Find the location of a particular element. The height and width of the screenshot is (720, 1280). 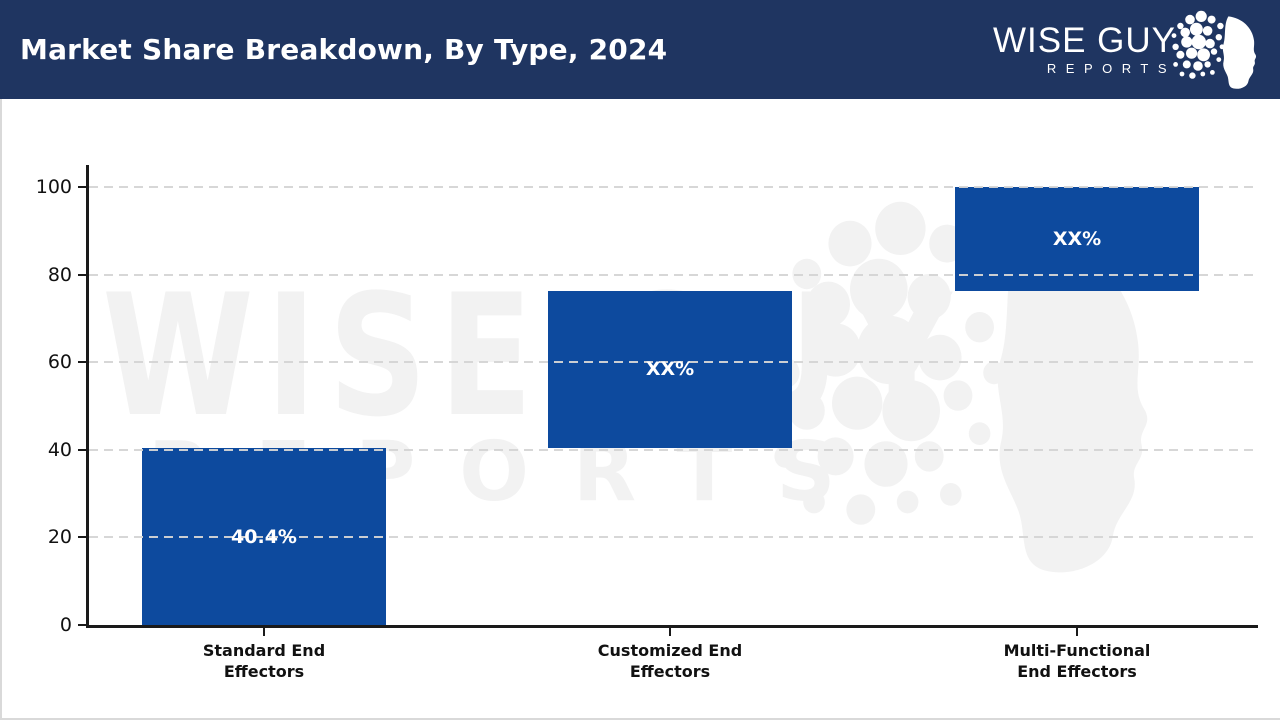

wise-guy-logo: WISE GUY REPORTS is located at coordinates (1127, 50).